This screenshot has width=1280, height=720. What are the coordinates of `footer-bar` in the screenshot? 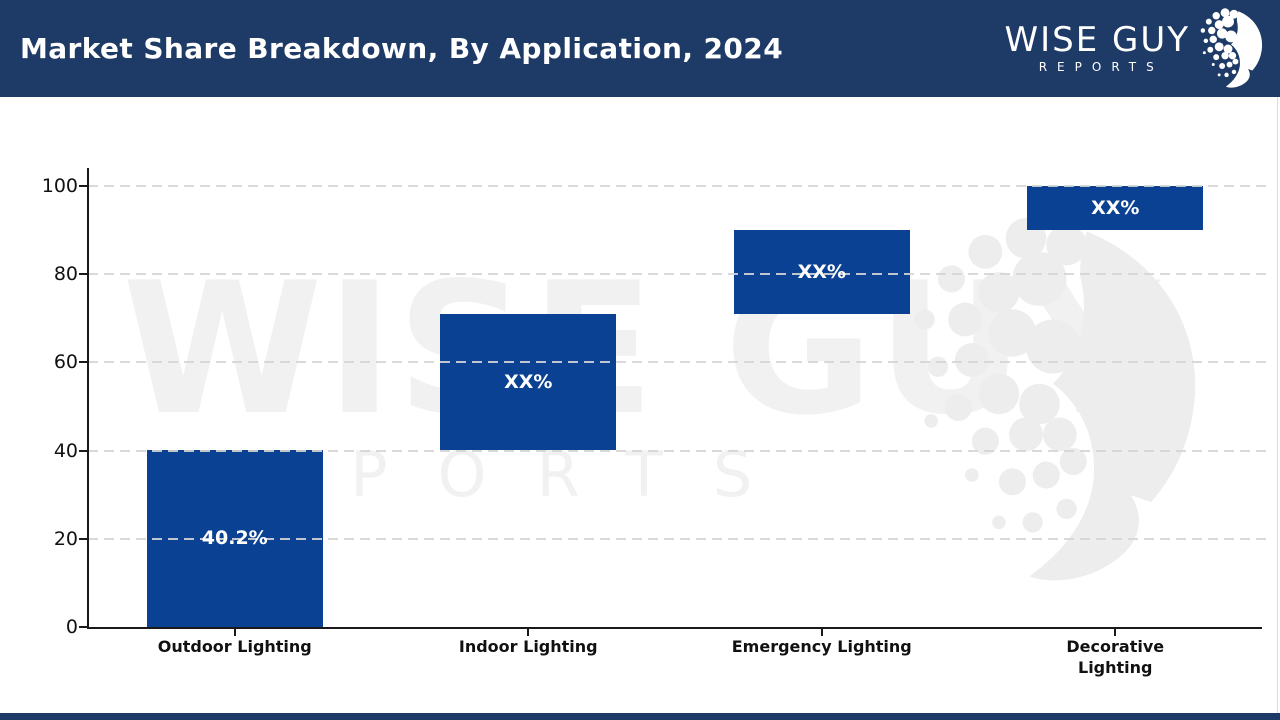 It's located at (640, 716).